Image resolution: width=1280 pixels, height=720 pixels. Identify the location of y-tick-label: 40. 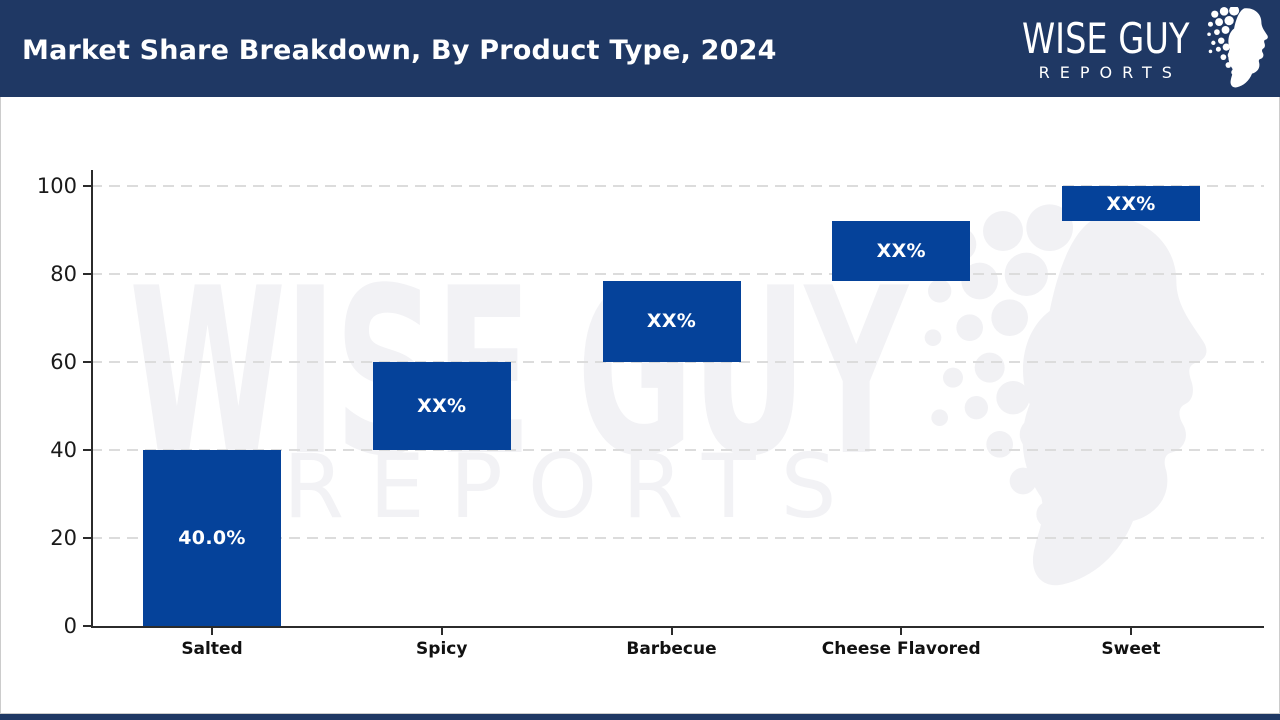
(63, 450).